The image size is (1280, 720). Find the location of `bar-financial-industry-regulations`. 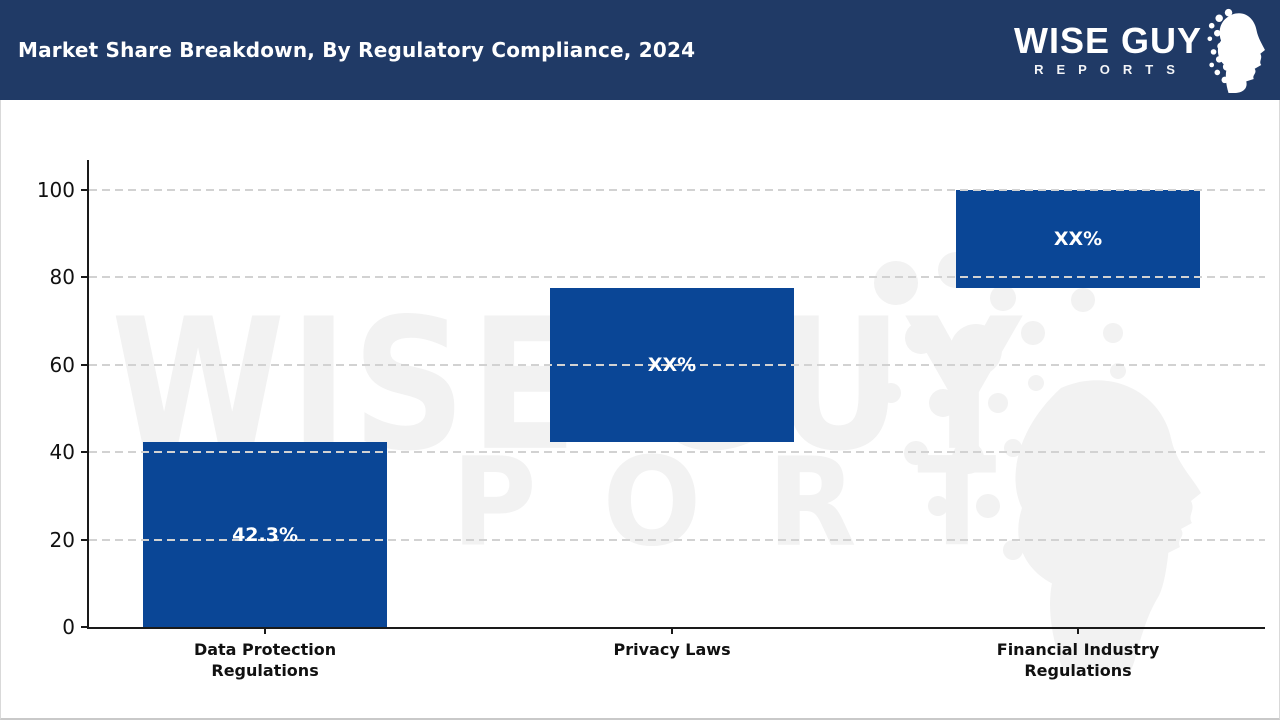

bar-financial-industry-regulations is located at coordinates (1078, 239).